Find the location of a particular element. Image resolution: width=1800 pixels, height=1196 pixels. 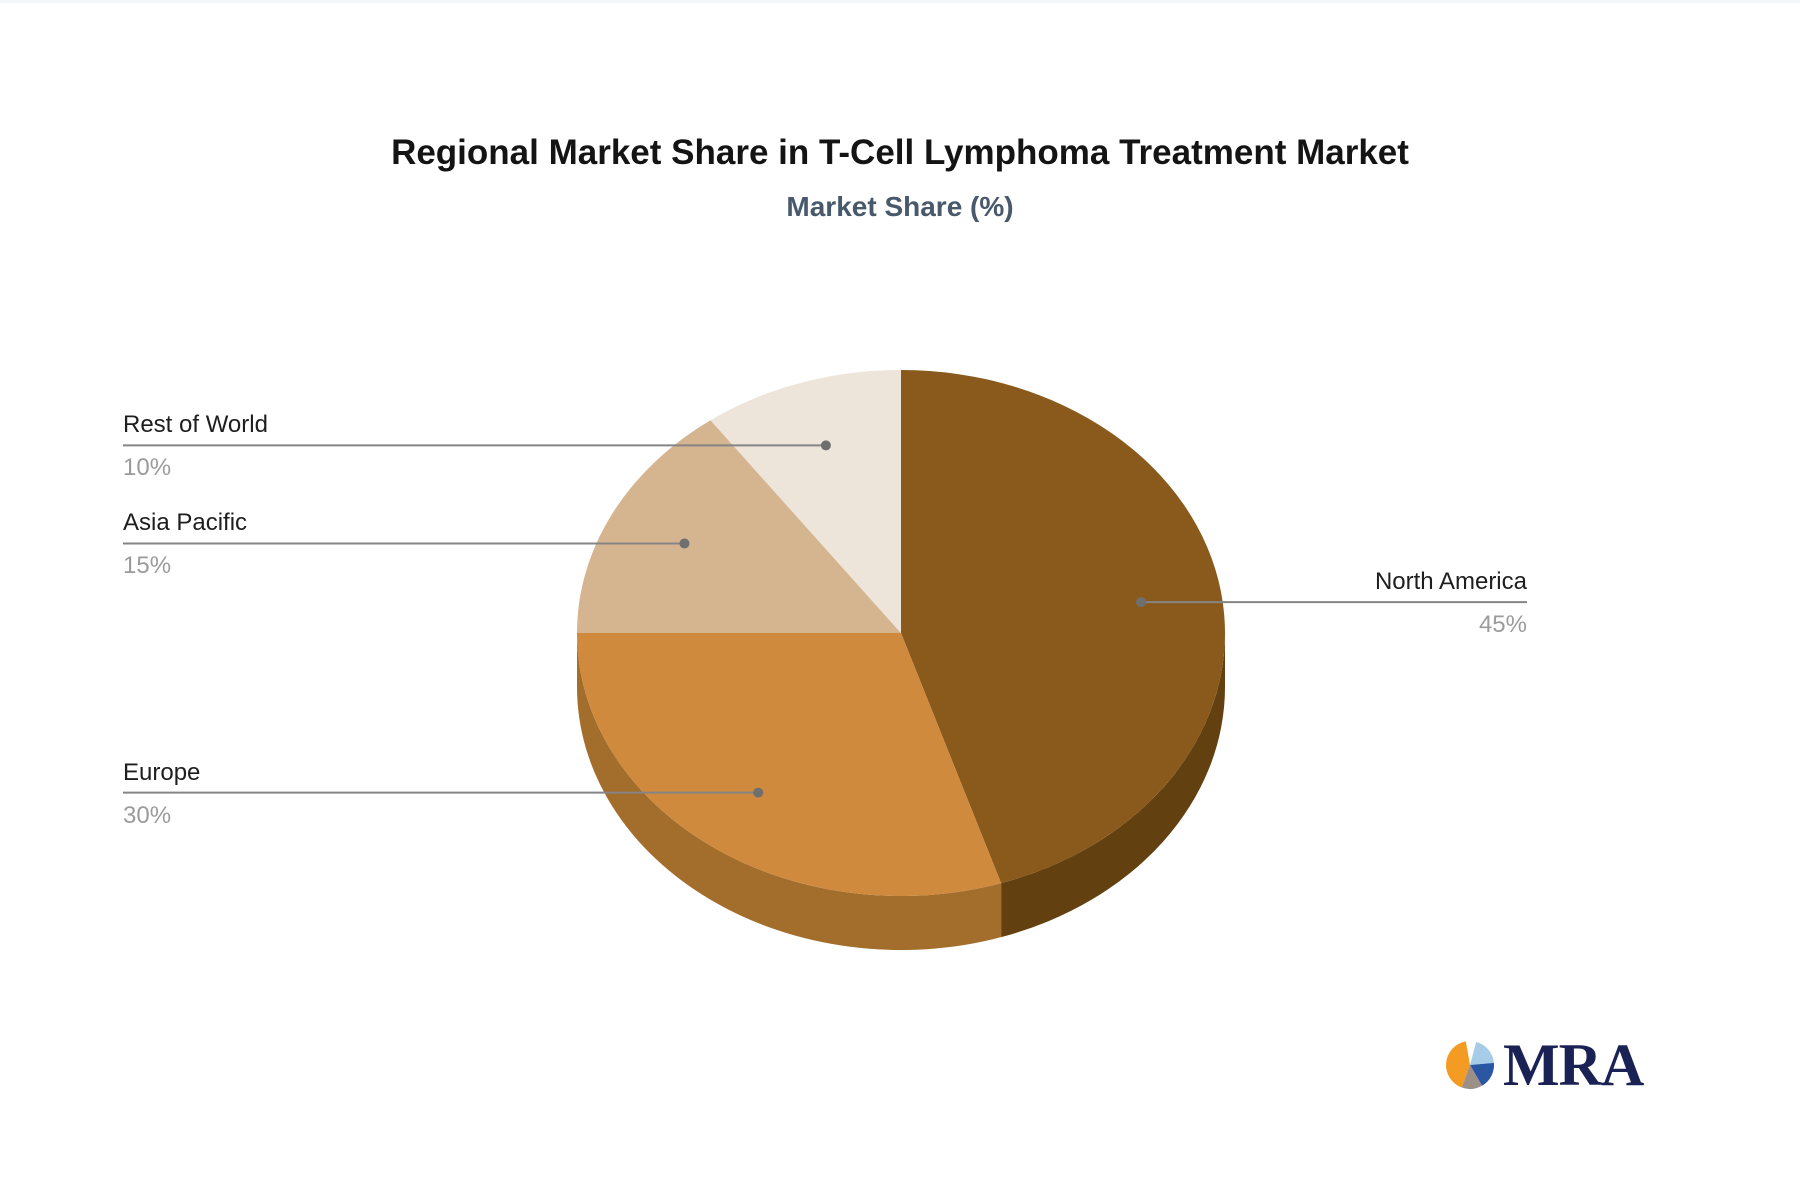

logo-pie-slice-gray is located at coordinates (1471, 1077).